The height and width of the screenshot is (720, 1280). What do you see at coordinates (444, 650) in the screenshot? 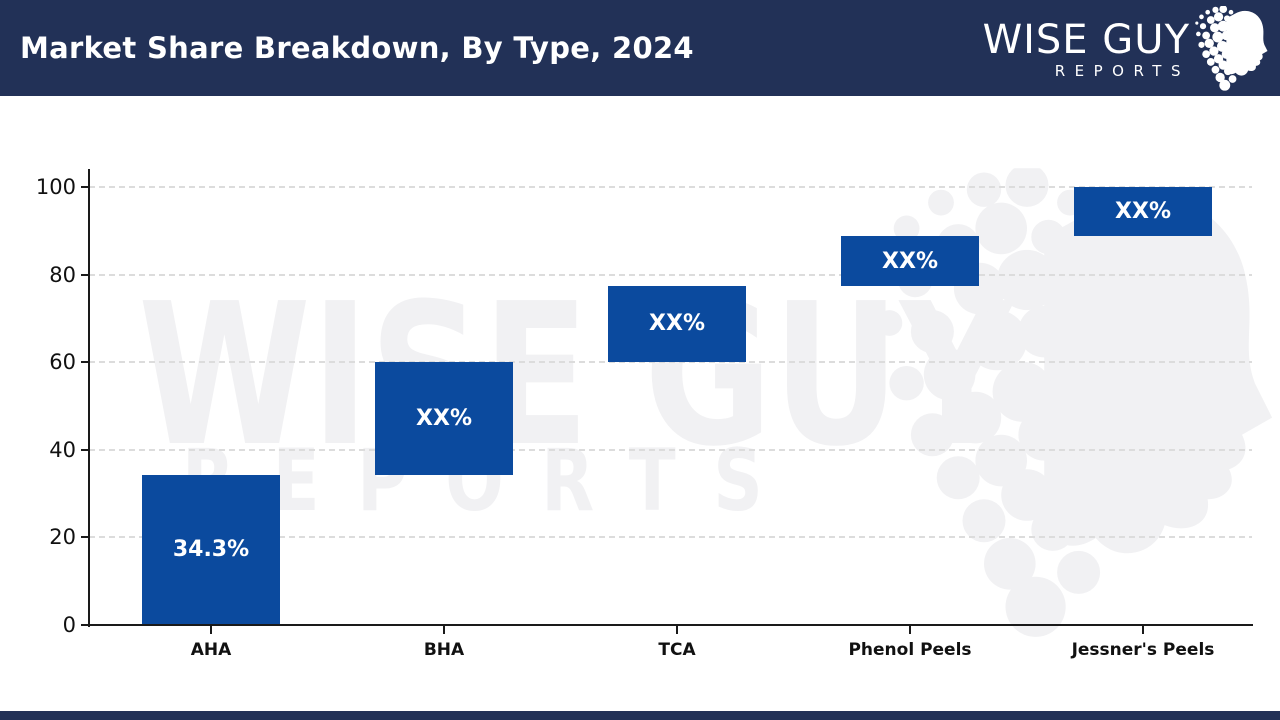
I see `x-axis-category-label: BHA` at bounding box center [444, 650].